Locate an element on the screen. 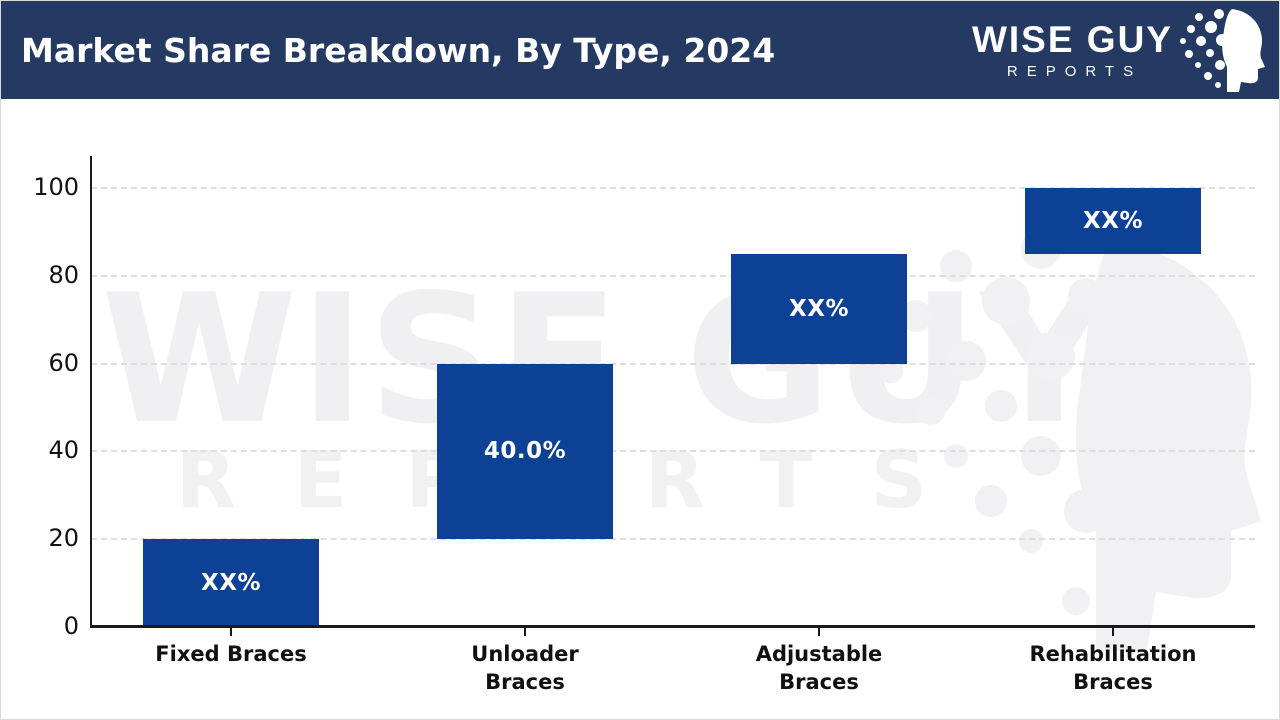 The image size is (1280, 720). y-tick-label: 60 is located at coordinates (63, 362).